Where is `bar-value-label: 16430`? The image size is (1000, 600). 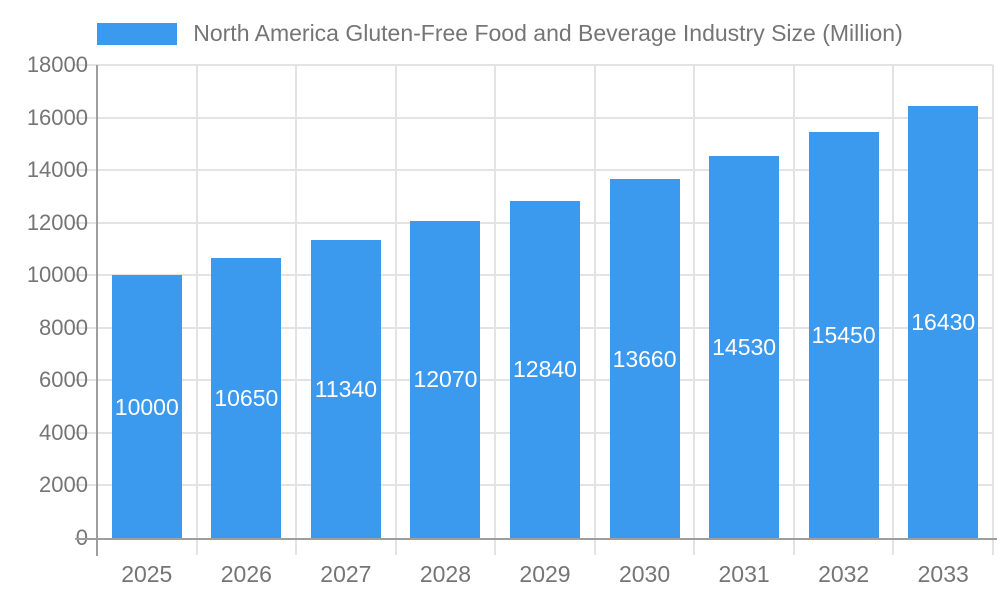
bar-value-label: 16430 is located at coordinates (943, 322).